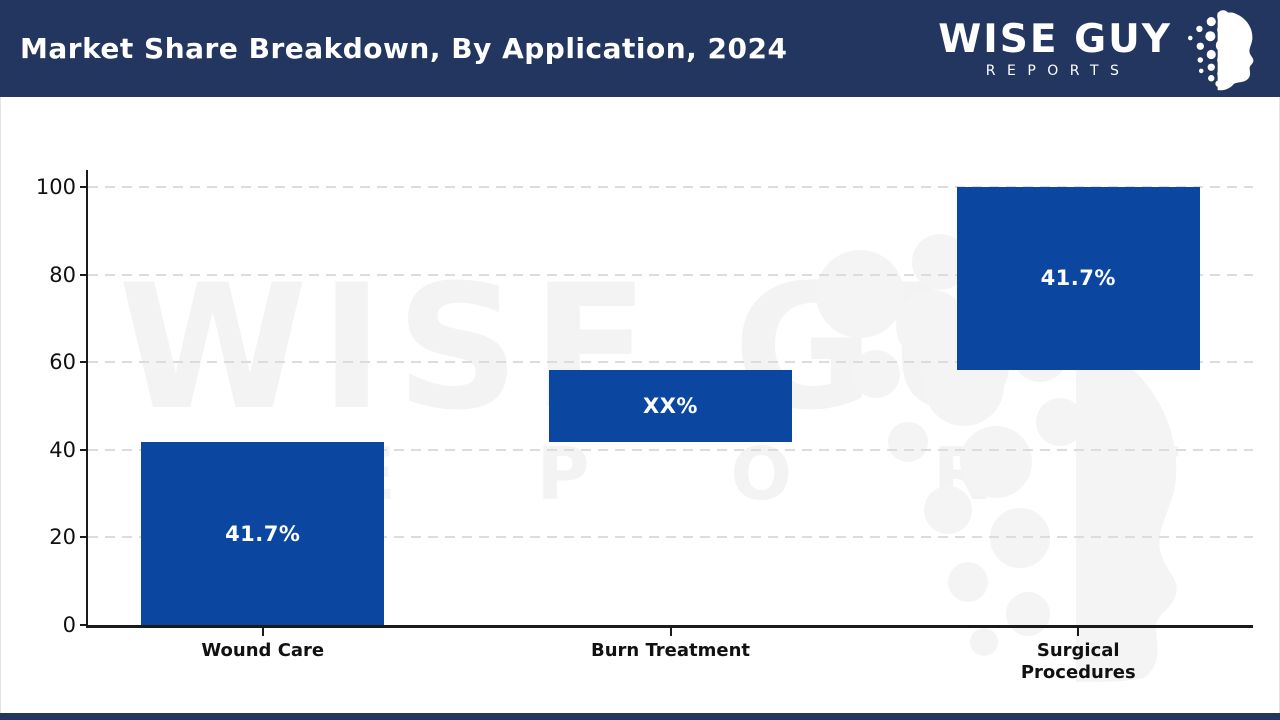  I want to click on x-category-label: Burn Treatment, so click(670, 650).